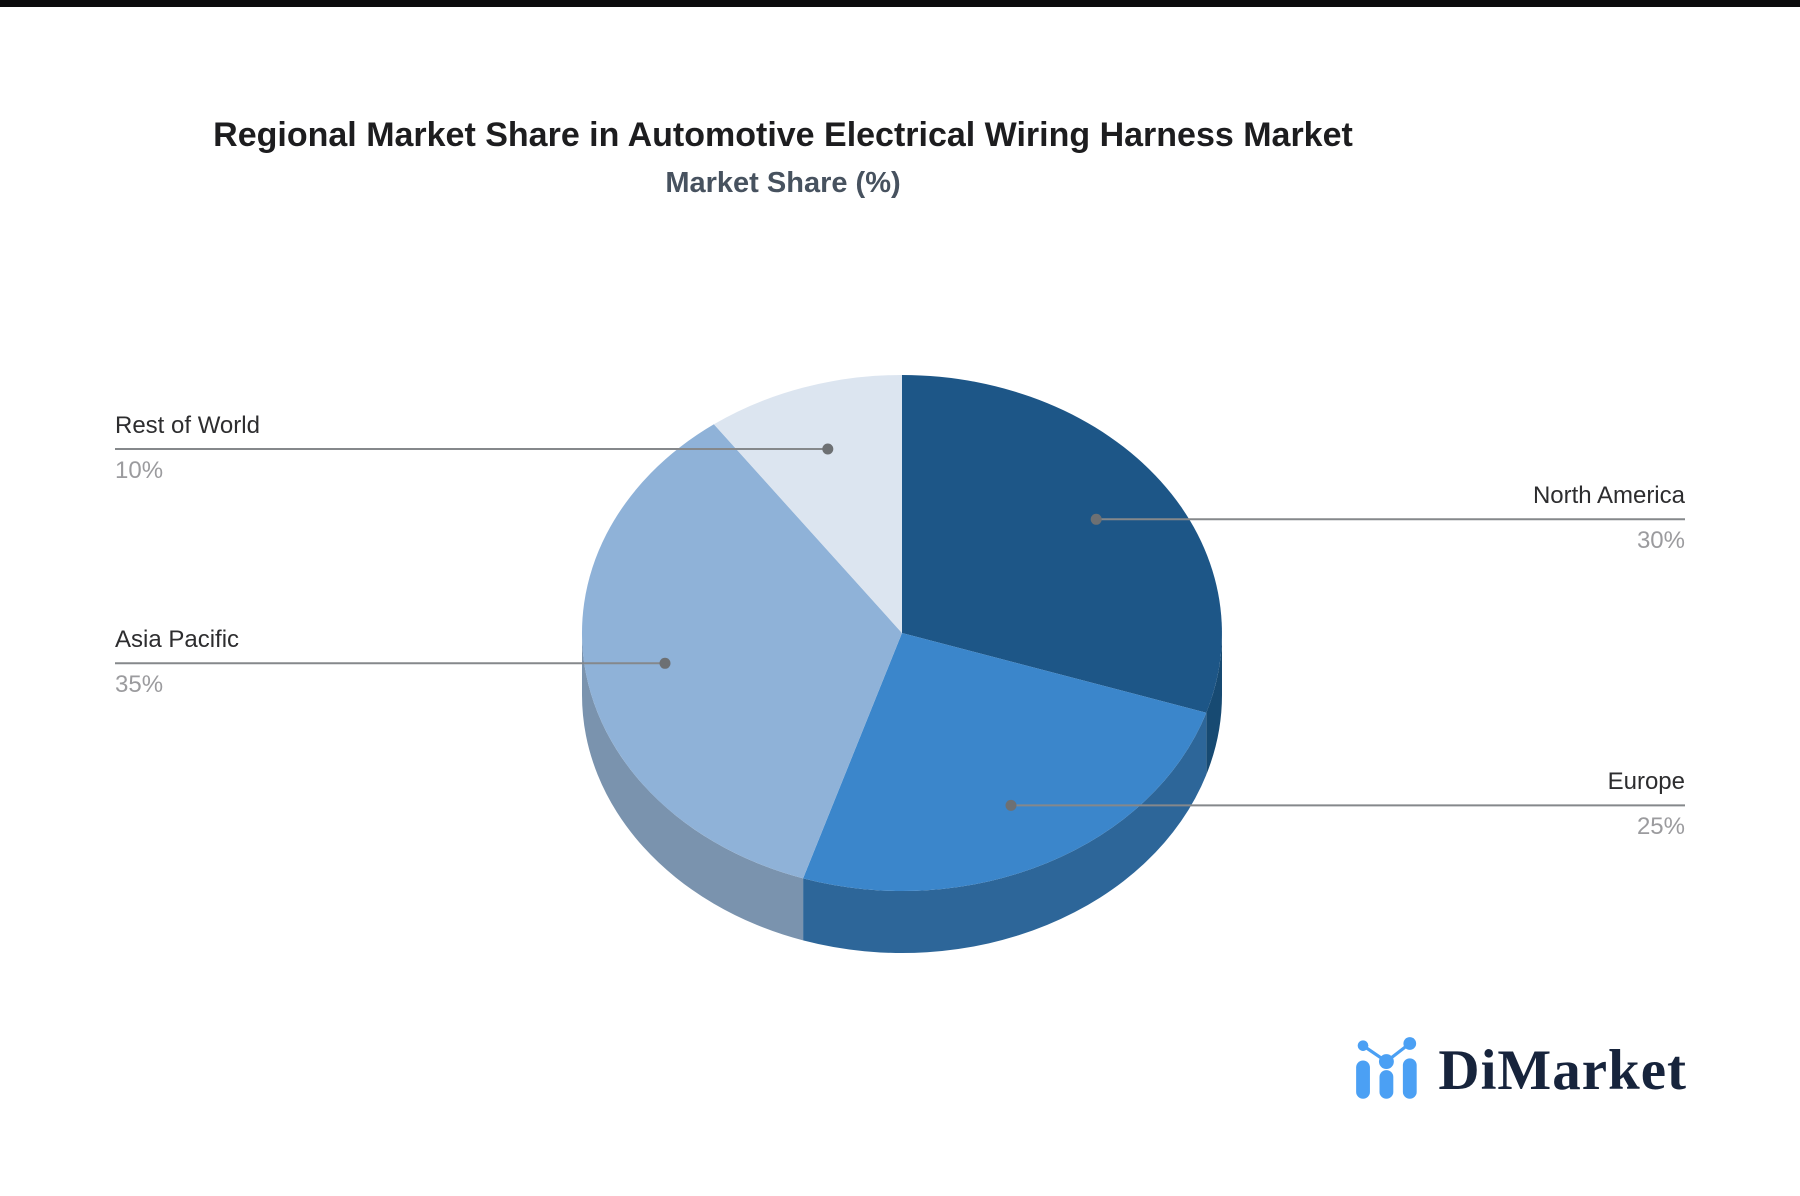 This screenshot has width=1800, height=1196. I want to click on slice-label-europe: Europe 25%, so click(1470, 803).